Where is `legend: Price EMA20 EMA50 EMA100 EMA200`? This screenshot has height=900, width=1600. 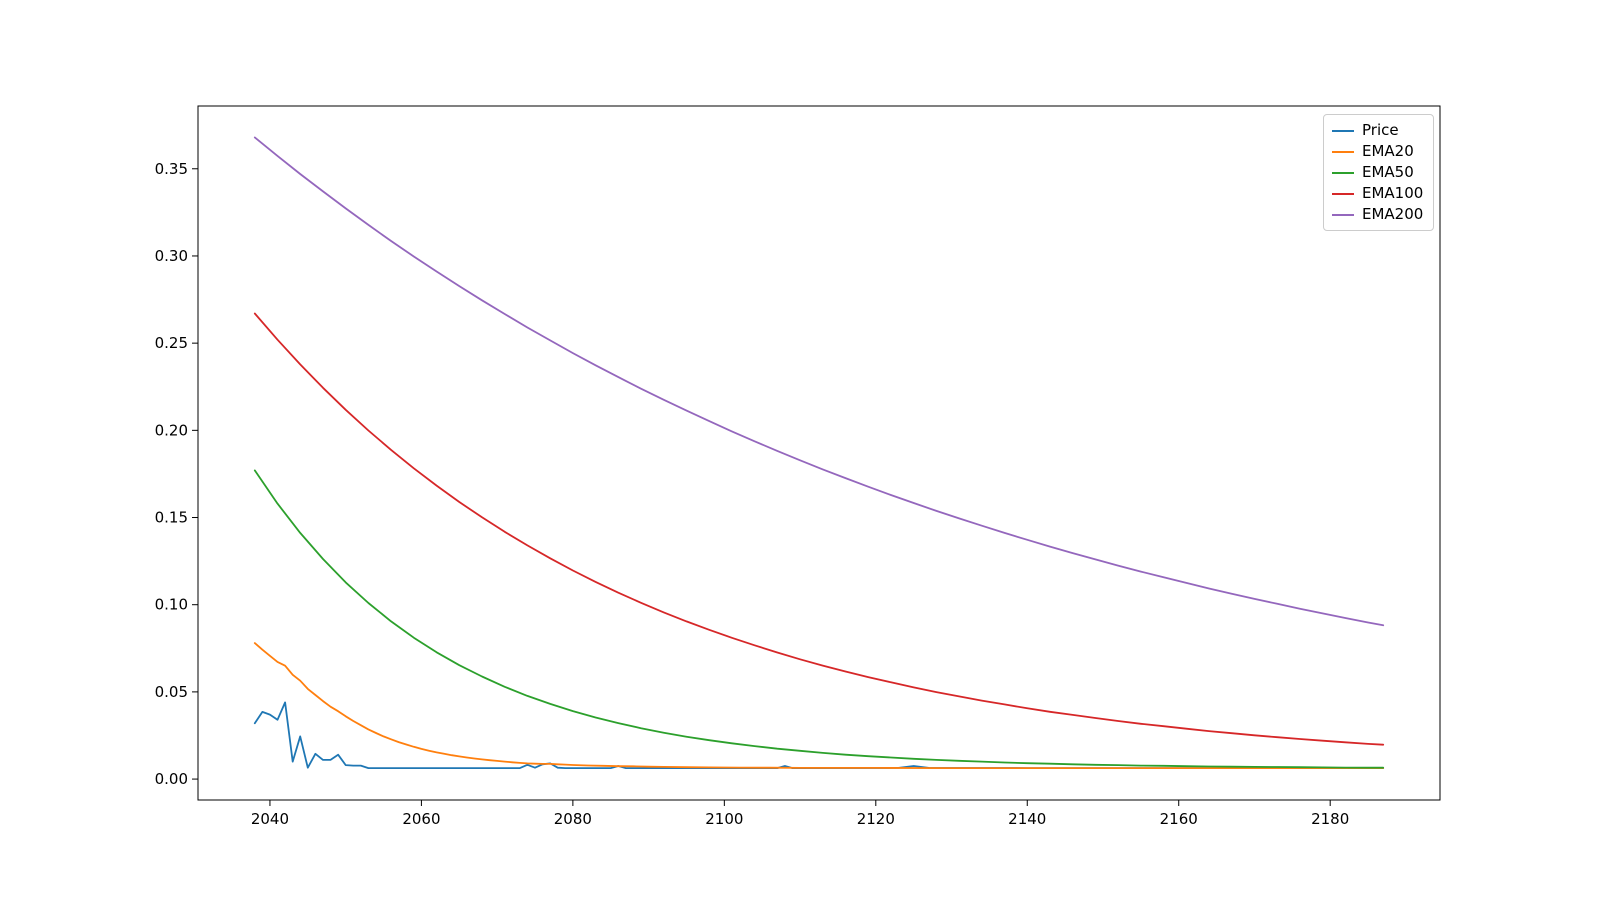 legend: Price EMA20 EMA50 EMA100 EMA200 is located at coordinates (1379, 172).